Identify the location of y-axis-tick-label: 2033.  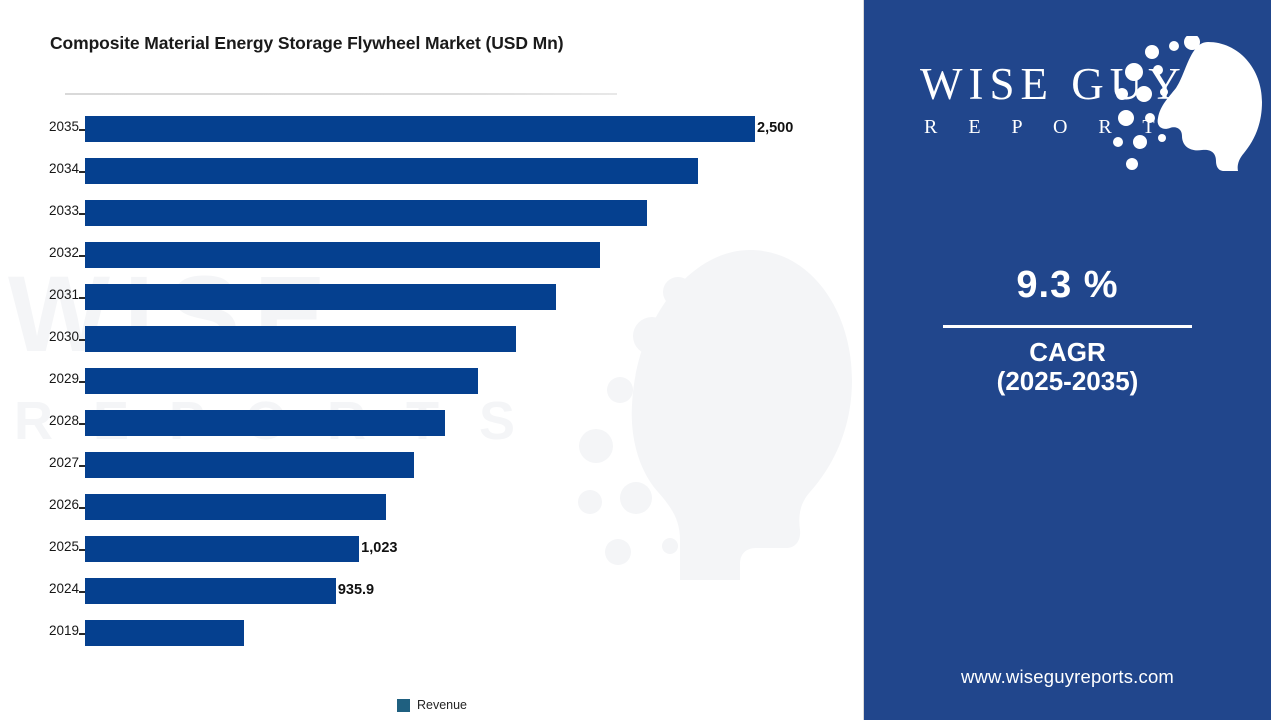
(63, 210).